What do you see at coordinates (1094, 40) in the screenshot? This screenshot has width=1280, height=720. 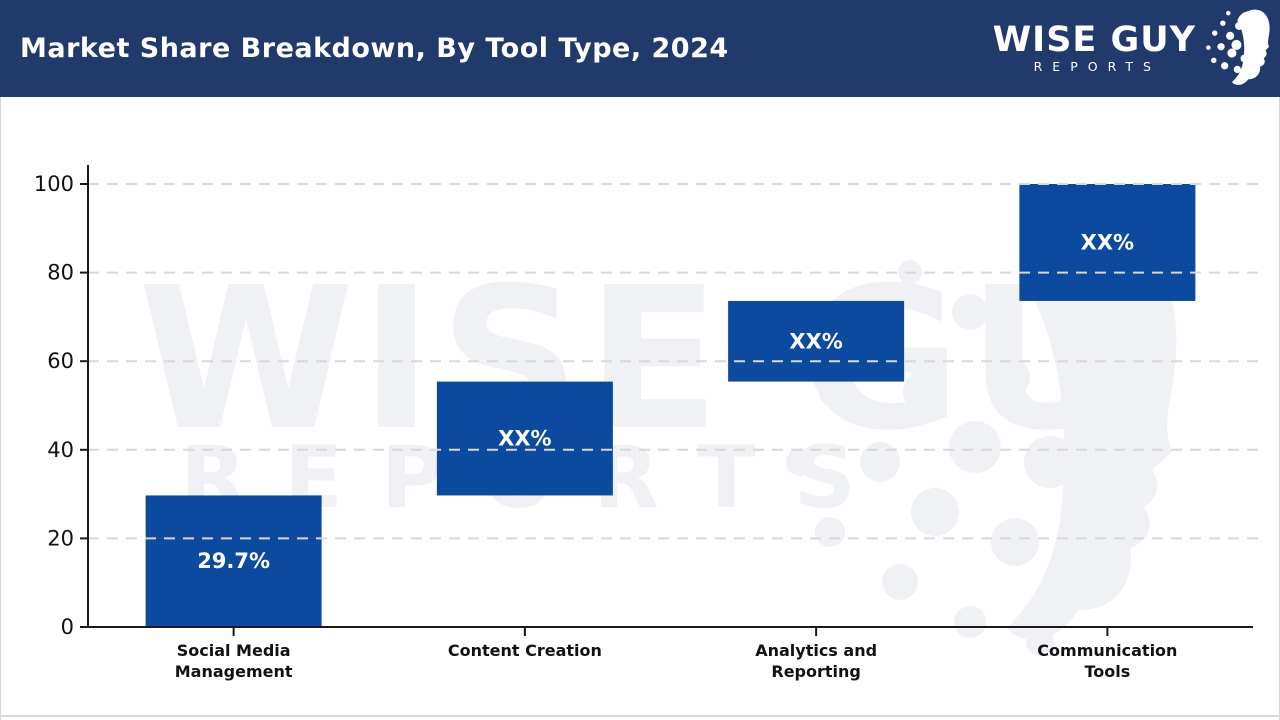 I see `logo-wiseguy-label: WISE GUY` at bounding box center [1094, 40].